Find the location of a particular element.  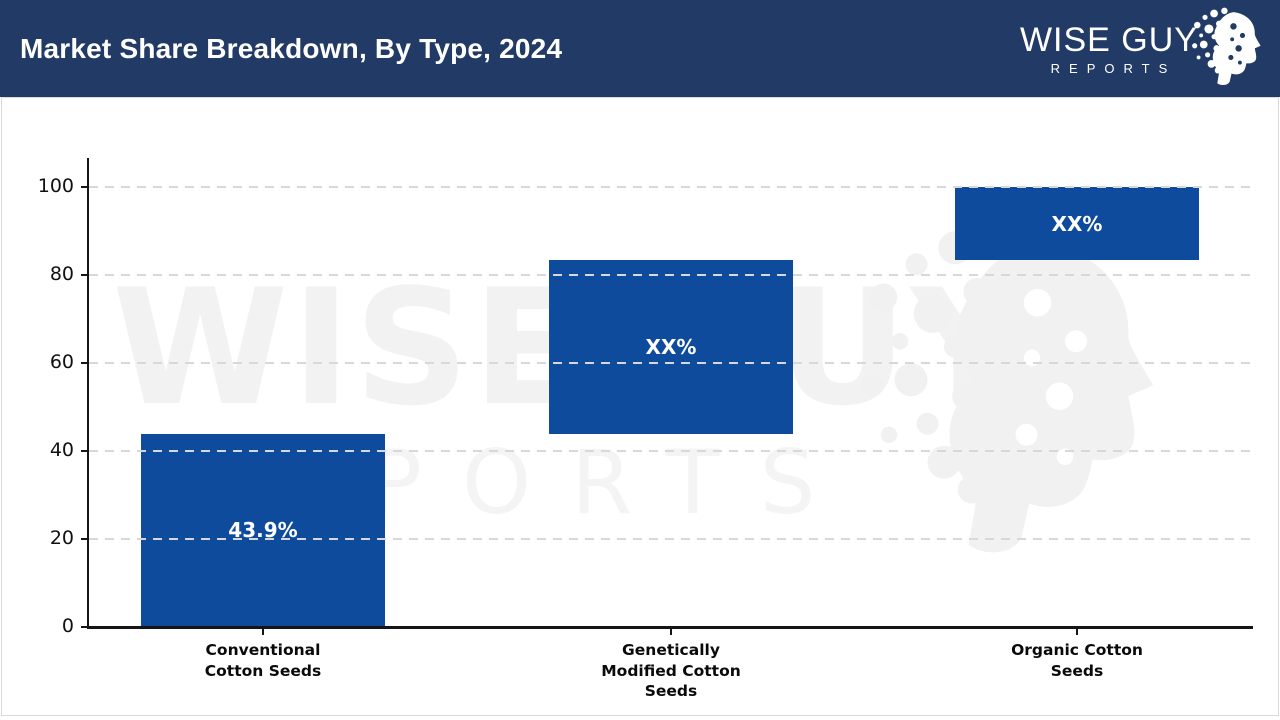

y-tick-label: 0 is located at coordinates (67, 626).